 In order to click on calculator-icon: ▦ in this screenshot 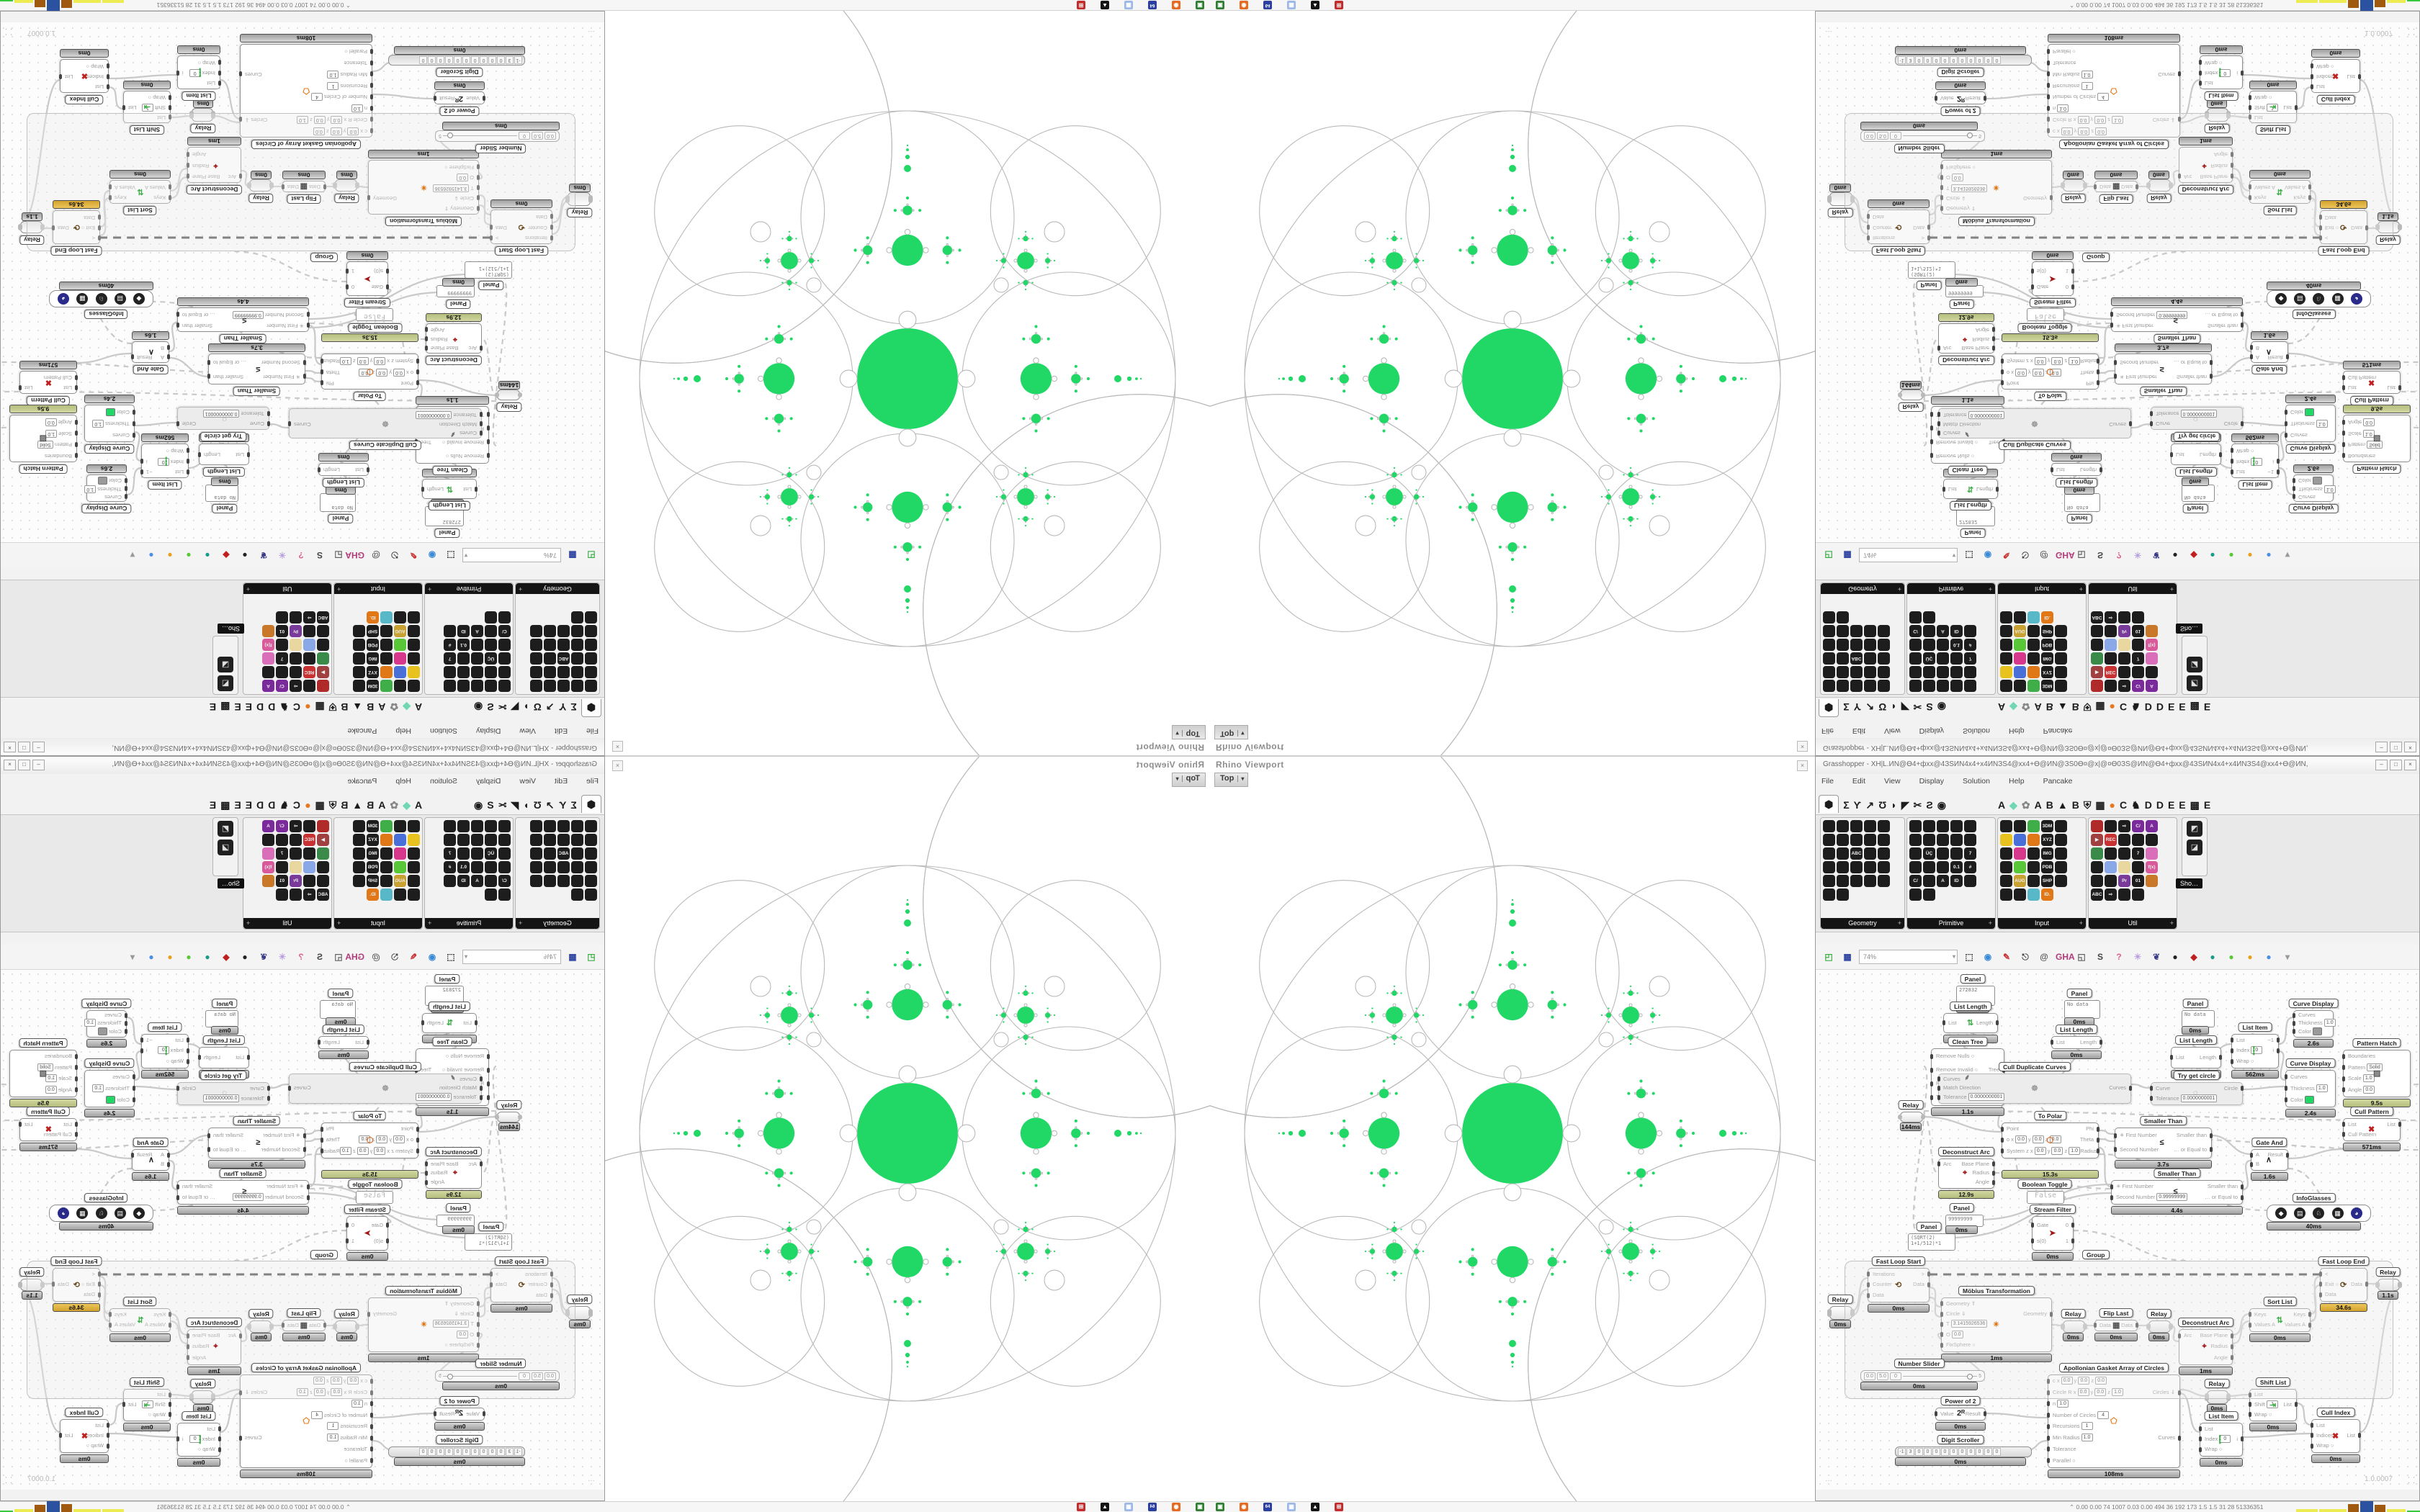, I will do `click(1291, 1507)`.